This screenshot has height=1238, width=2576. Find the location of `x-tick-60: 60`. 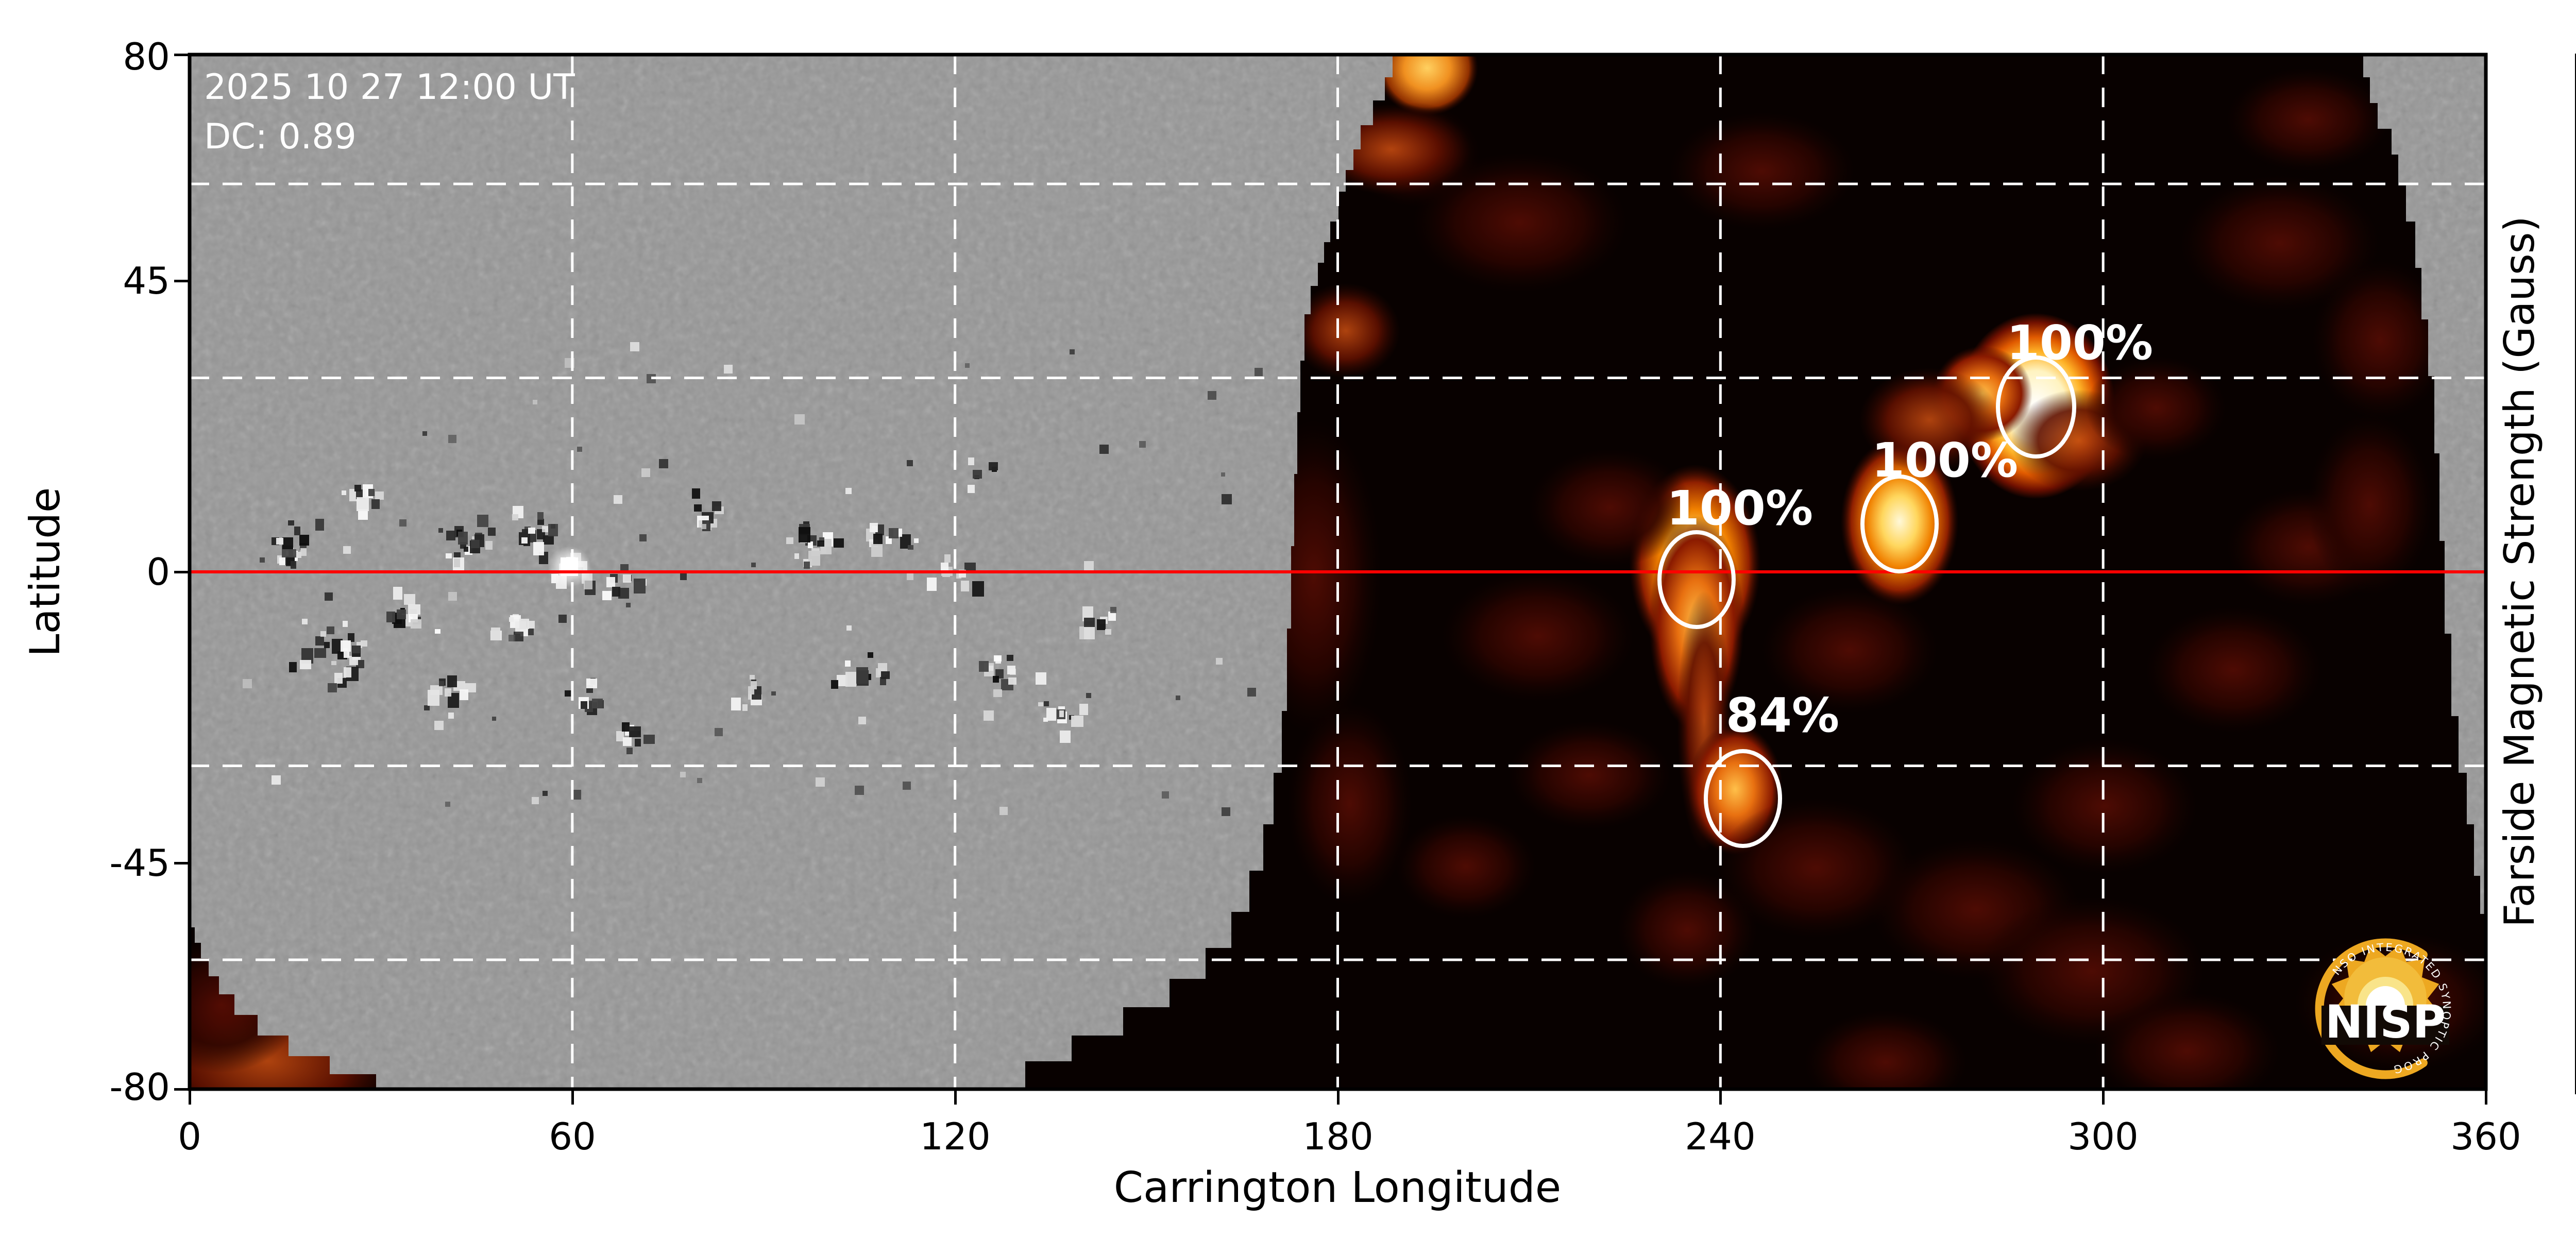

x-tick-60: 60 is located at coordinates (572, 1136).